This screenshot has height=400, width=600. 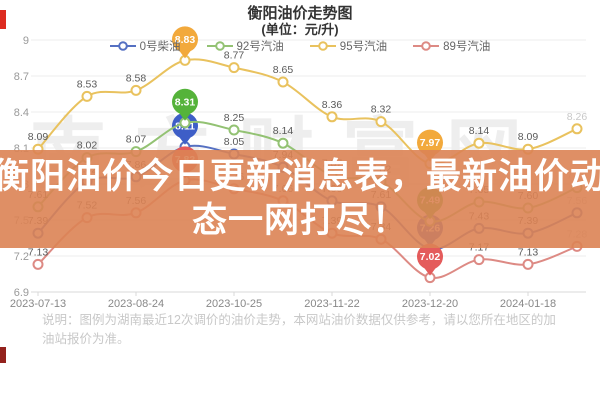 What do you see at coordinates (136, 78) in the screenshot?
I see `value-label: 8.58` at bounding box center [136, 78].